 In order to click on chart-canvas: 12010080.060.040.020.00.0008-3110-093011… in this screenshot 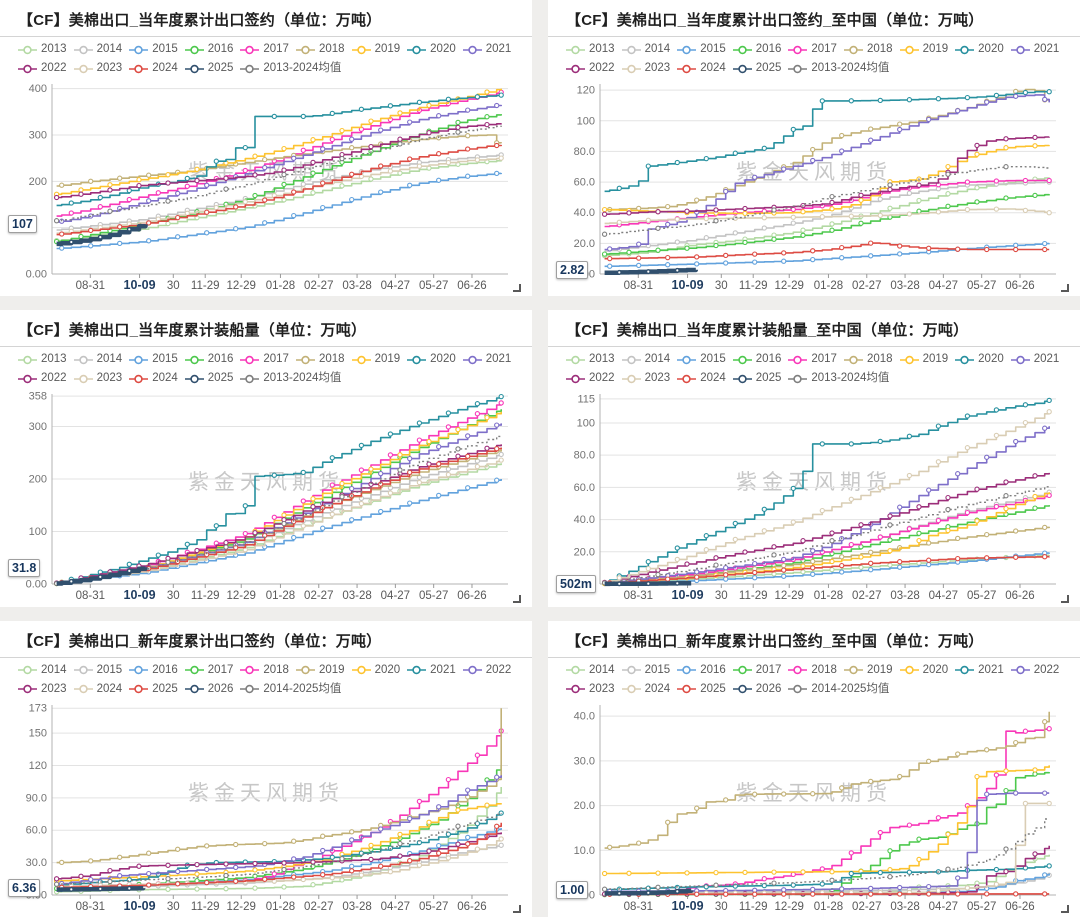, I will do `click(814, 186)`.